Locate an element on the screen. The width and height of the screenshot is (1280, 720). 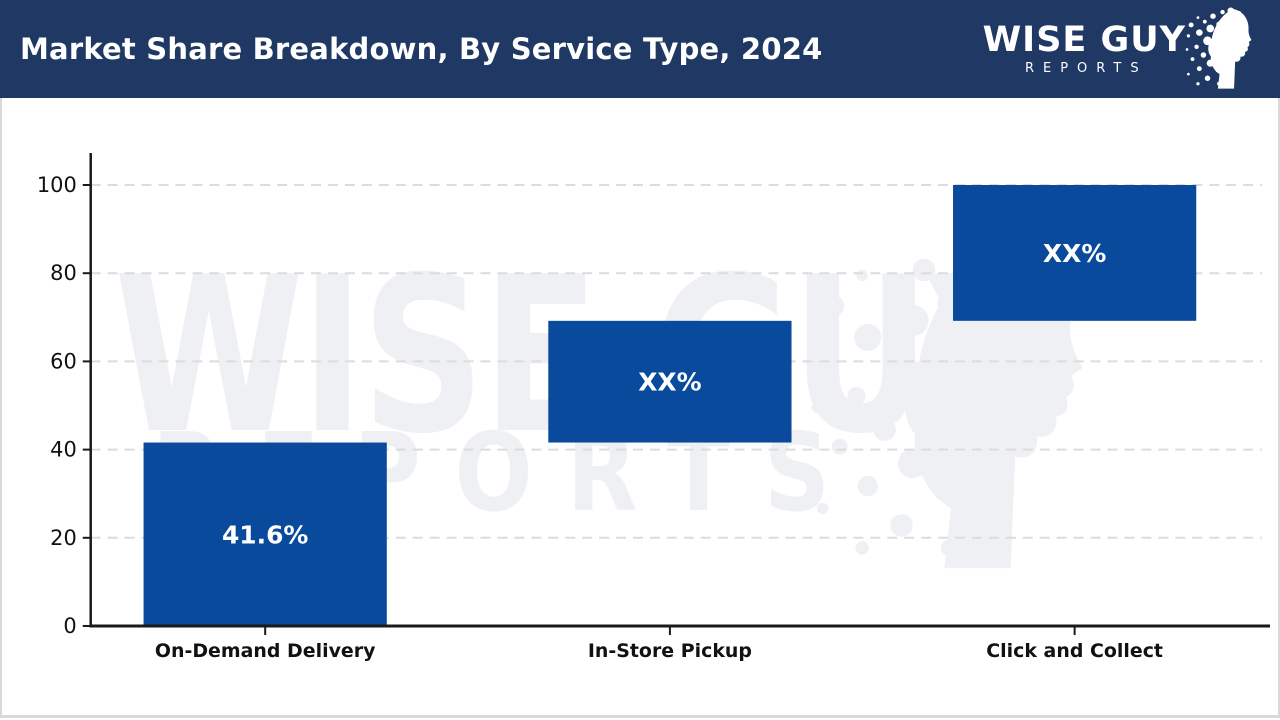
logo-text: WISE GUY REPORTS is located at coordinates (1084, 47).